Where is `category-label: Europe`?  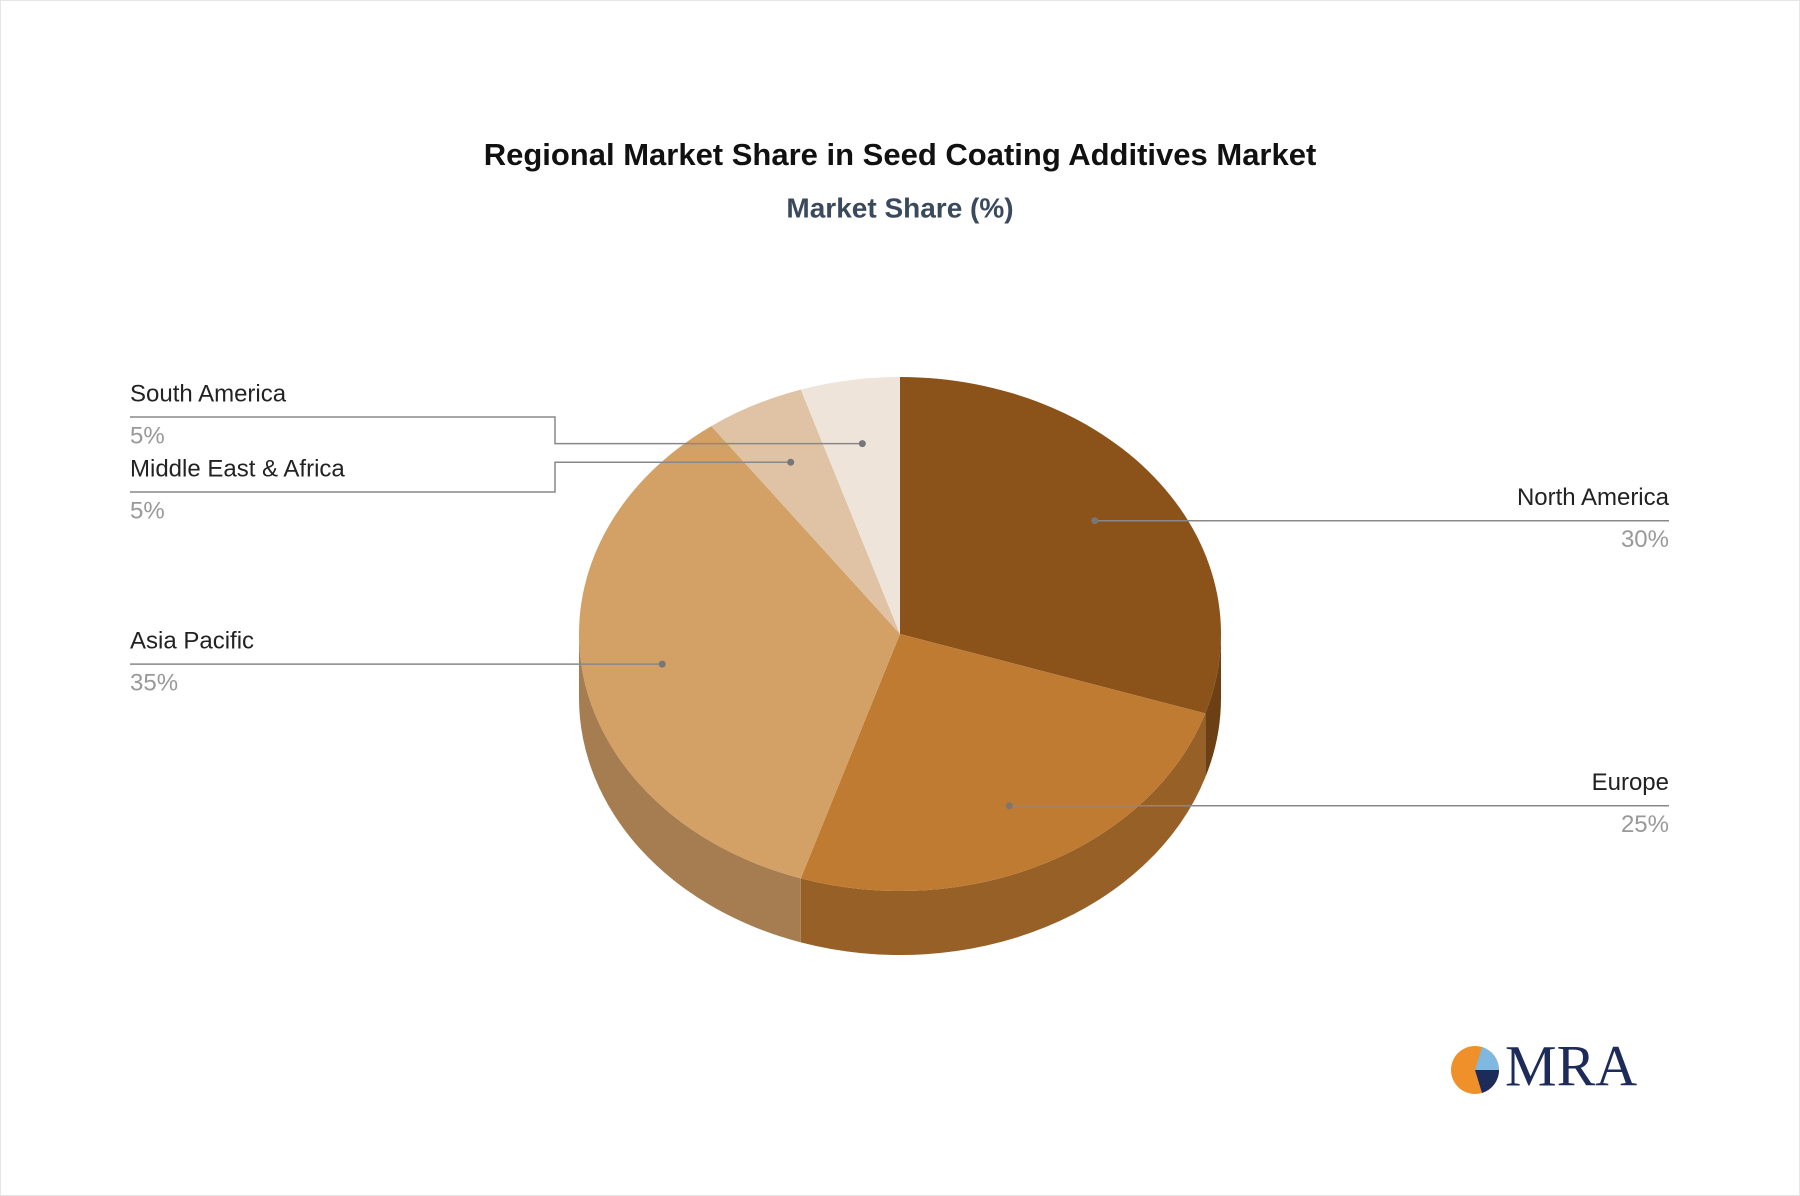
category-label: Europe is located at coordinates (1630, 782).